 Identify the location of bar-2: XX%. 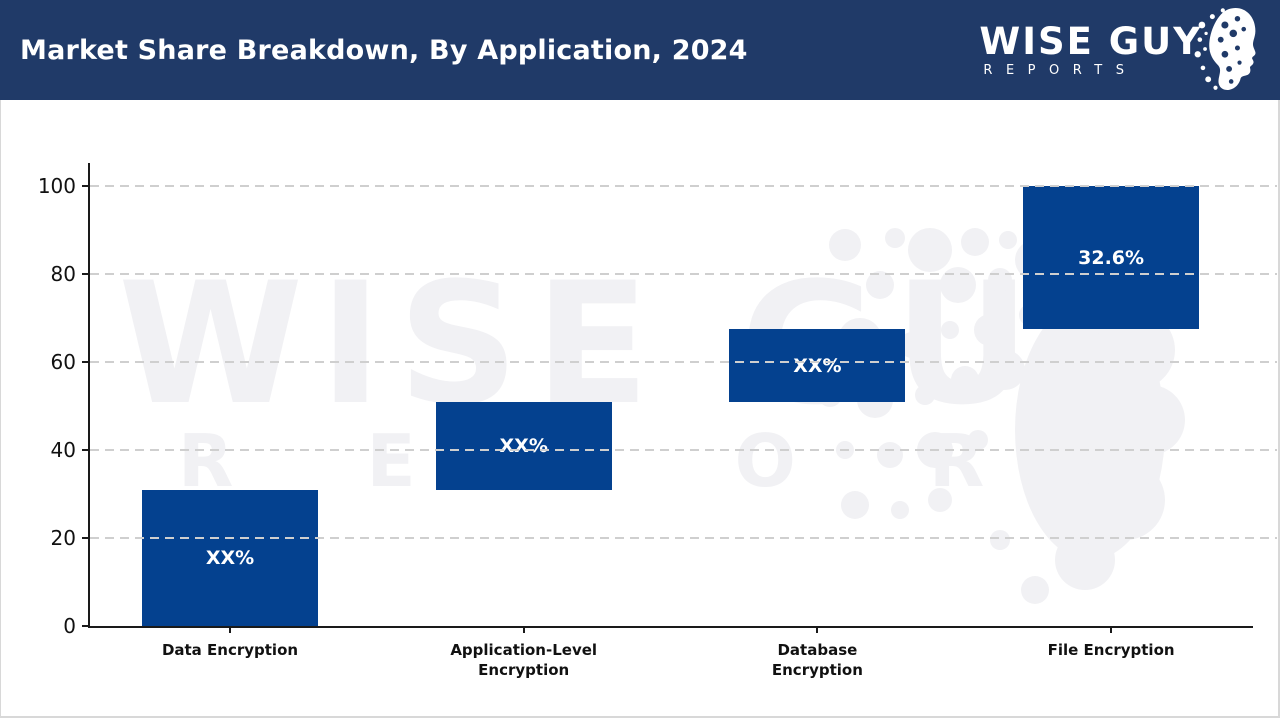
(817, 365).